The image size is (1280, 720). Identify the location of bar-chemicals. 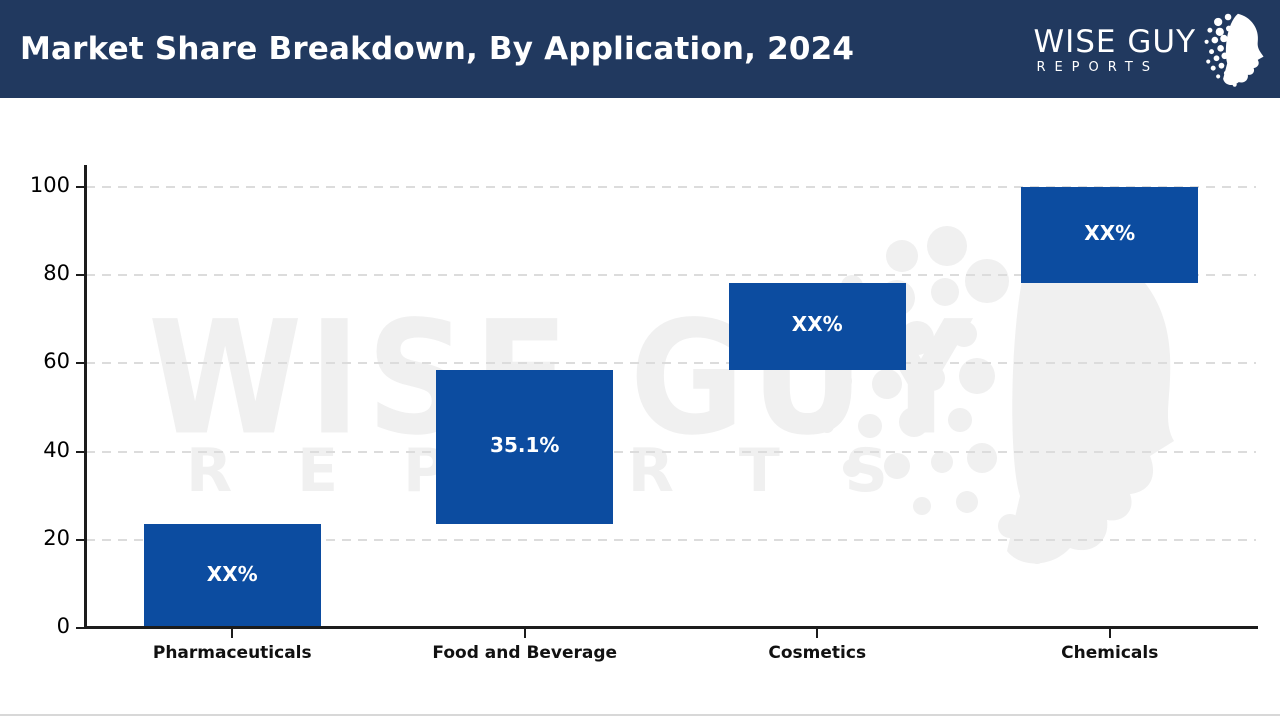
(1110, 235).